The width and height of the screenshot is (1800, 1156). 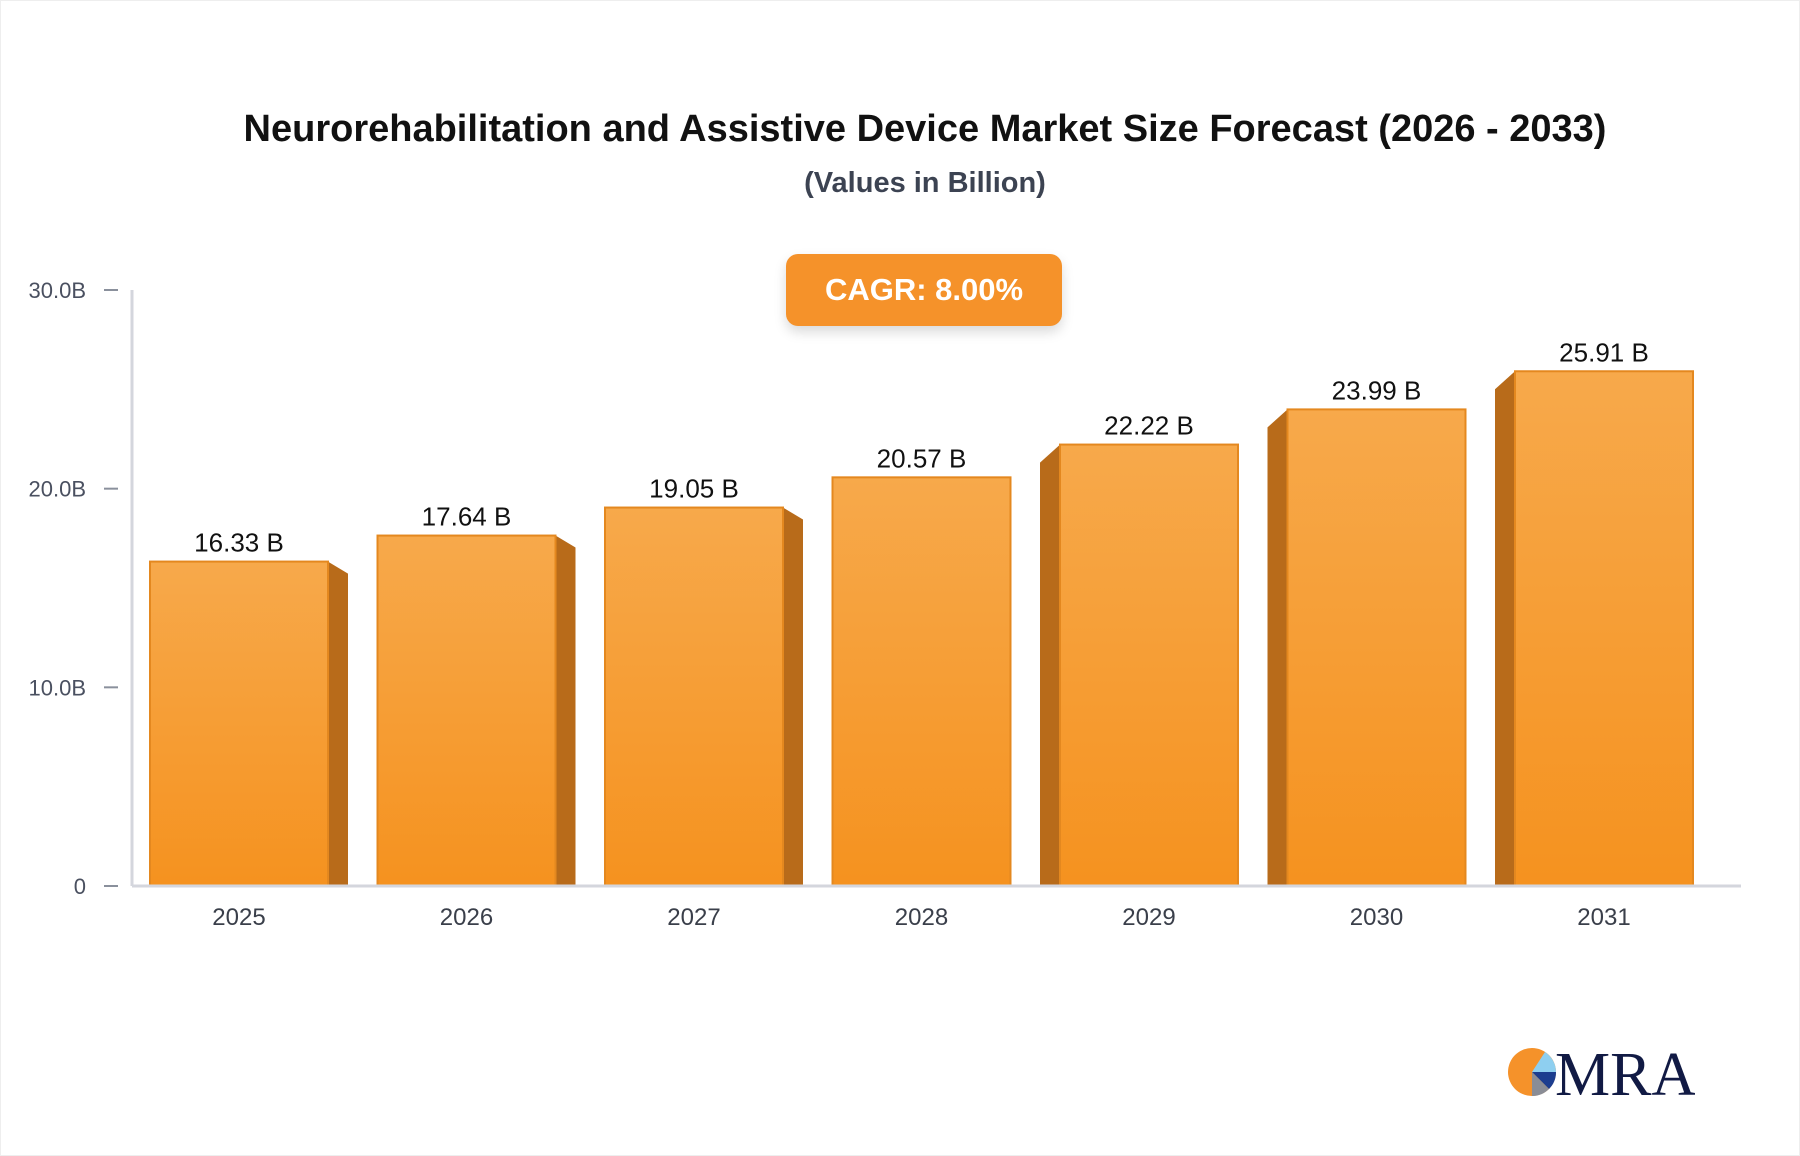 I want to click on bar-2029: 22.22 B 2029, so click(x=1139, y=671).